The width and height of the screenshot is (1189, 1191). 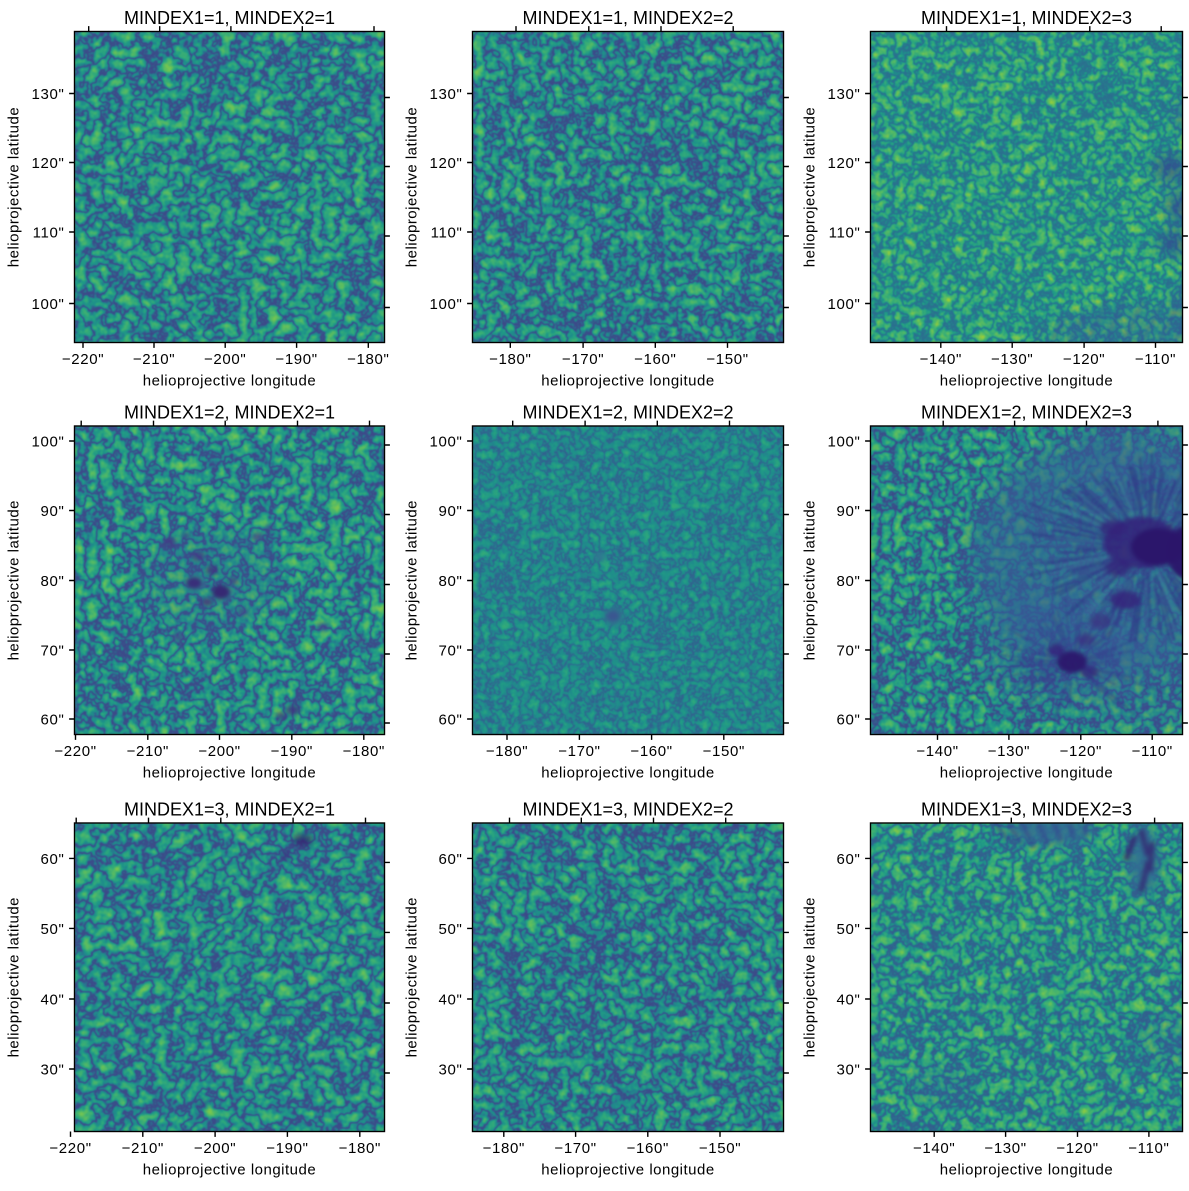 I want to click on svg-text: MINDEX1=1, MINDEX2=1, so click(x=229, y=18).